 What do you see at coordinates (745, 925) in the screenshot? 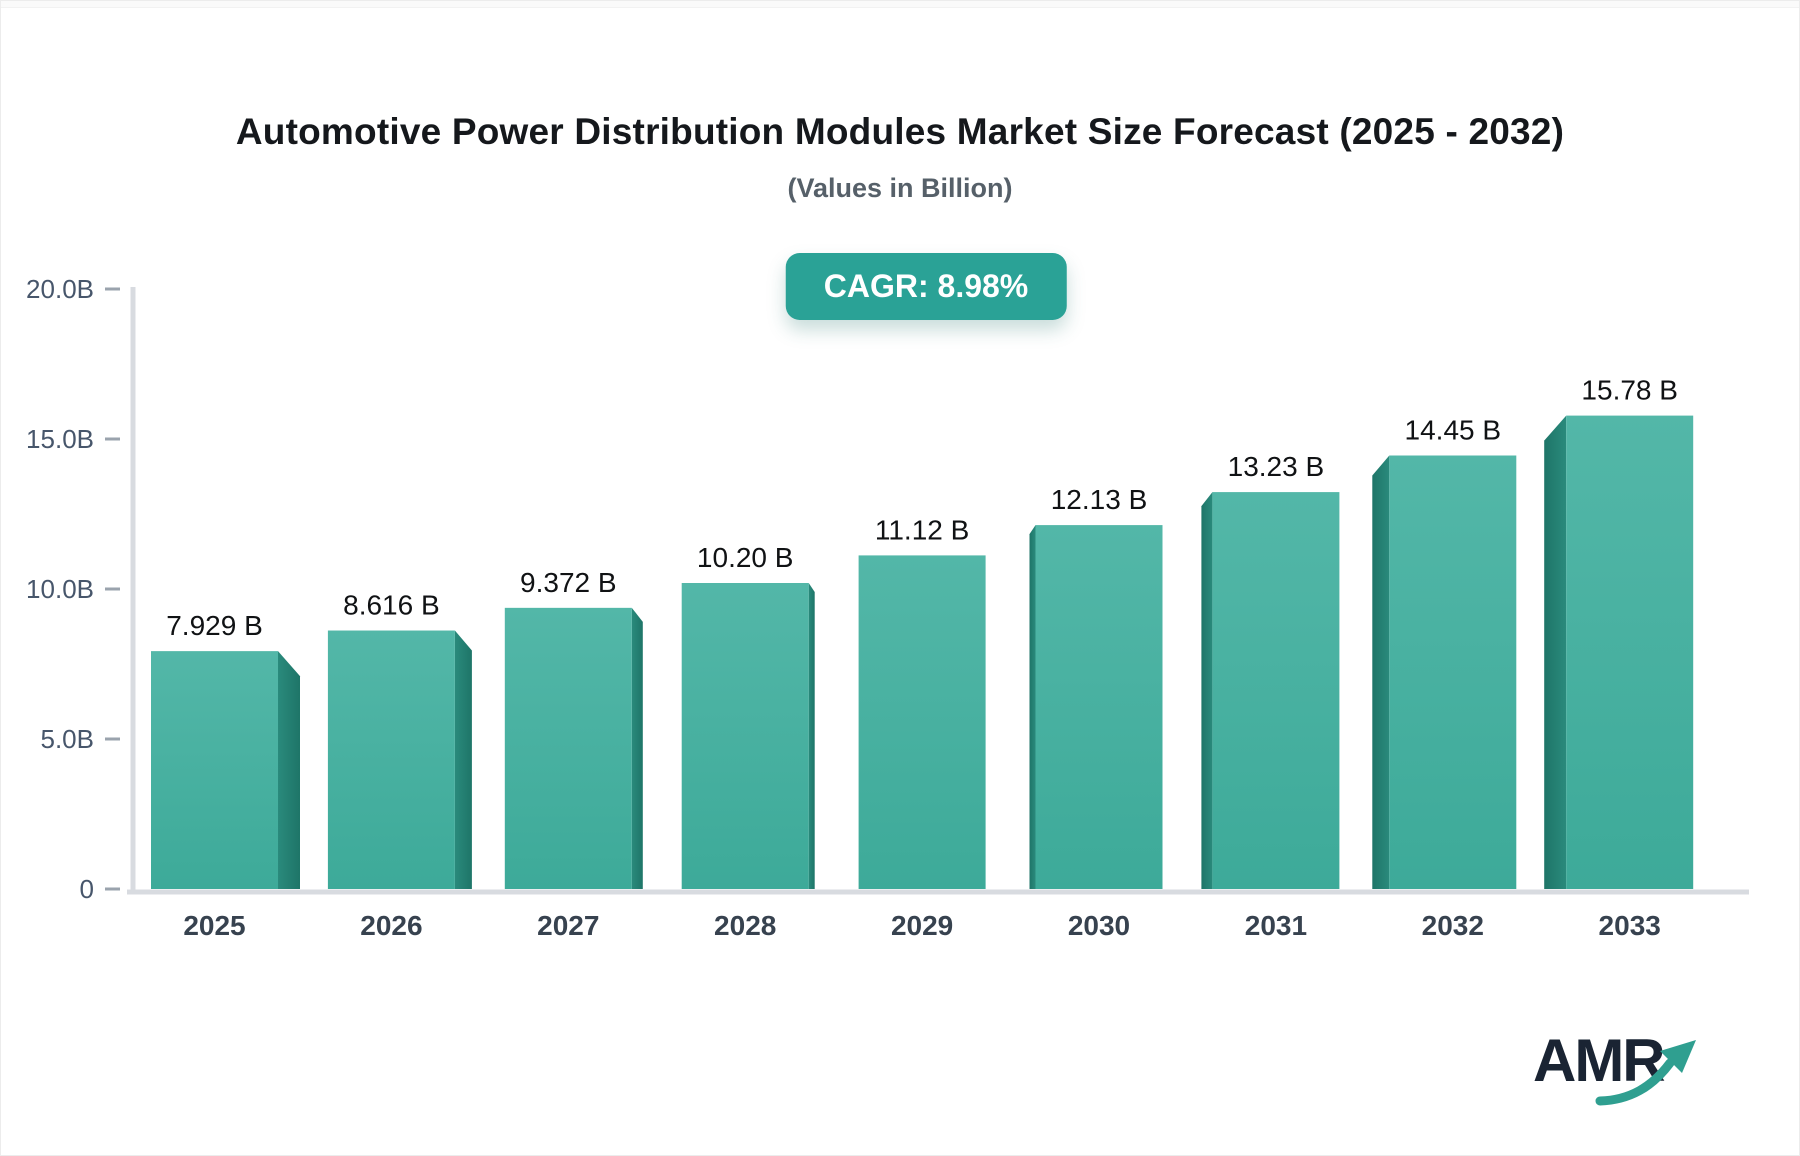
I see `x-axis-label: 2028` at bounding box center [745, 925].